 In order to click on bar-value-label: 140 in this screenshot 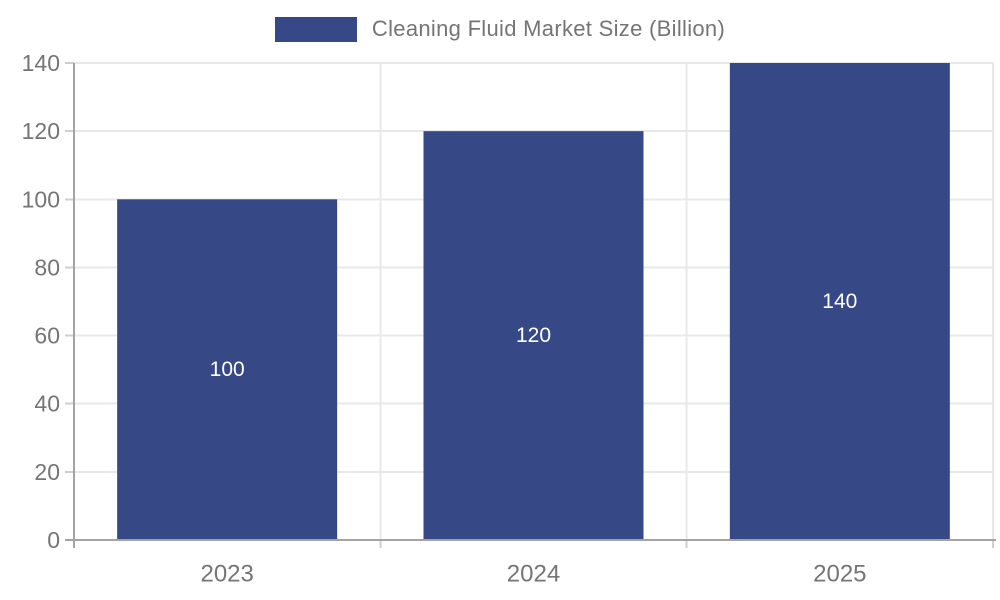, I will do `click(839, 301)`.